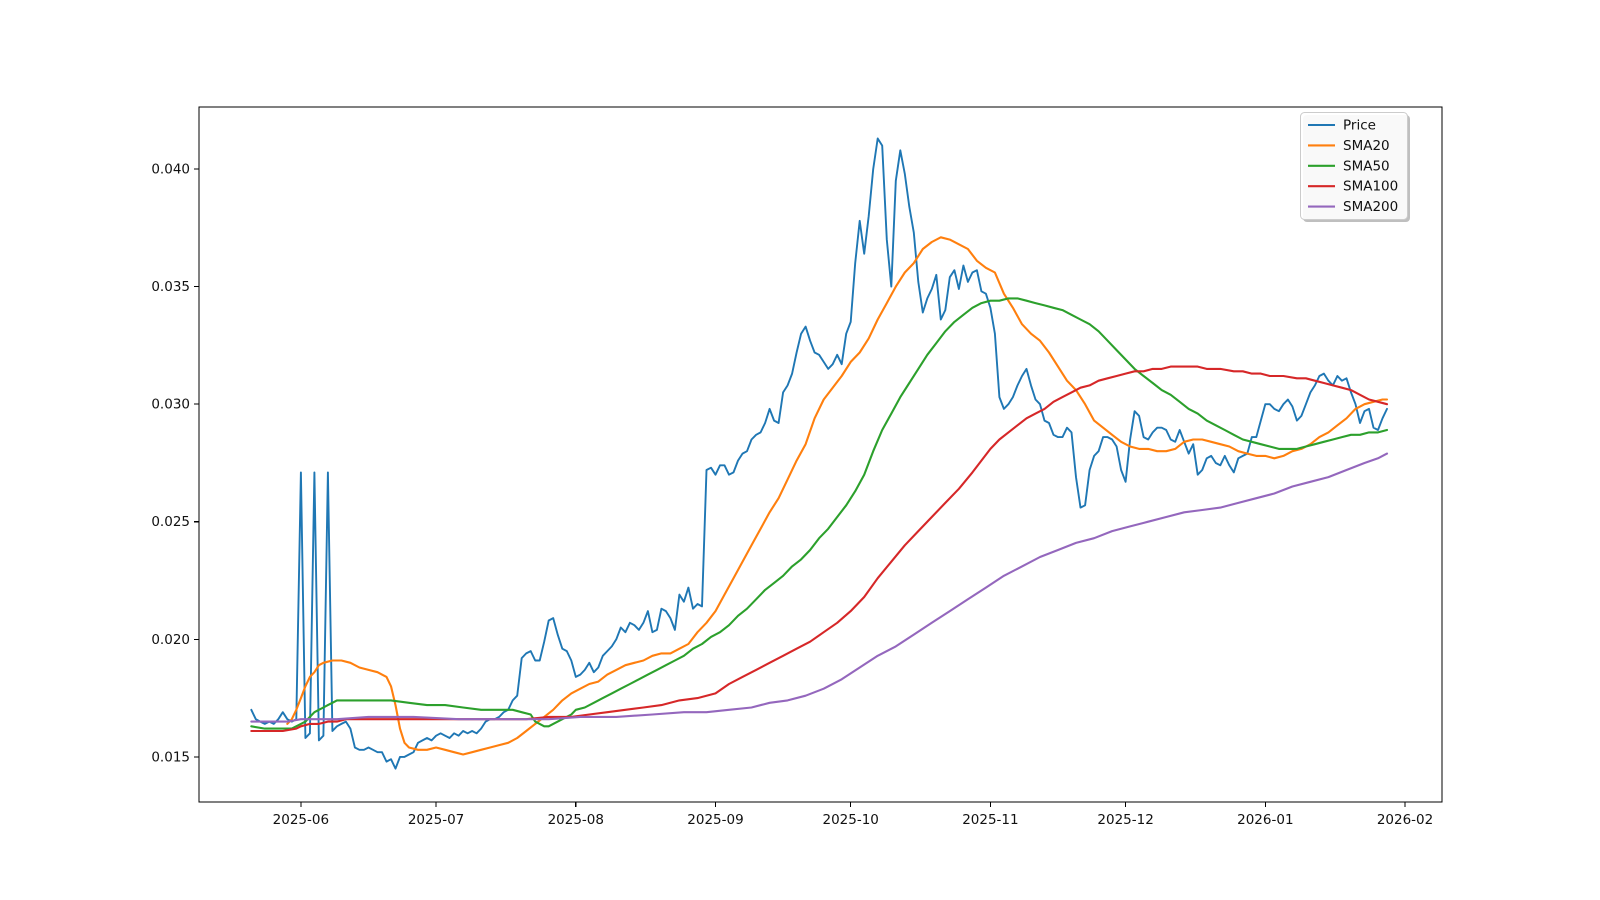  What do you see at coordinates (1370, 187) in the screenshot?
I see `legend-label-sma100: SMA100` at bounding box center [1370, 187].